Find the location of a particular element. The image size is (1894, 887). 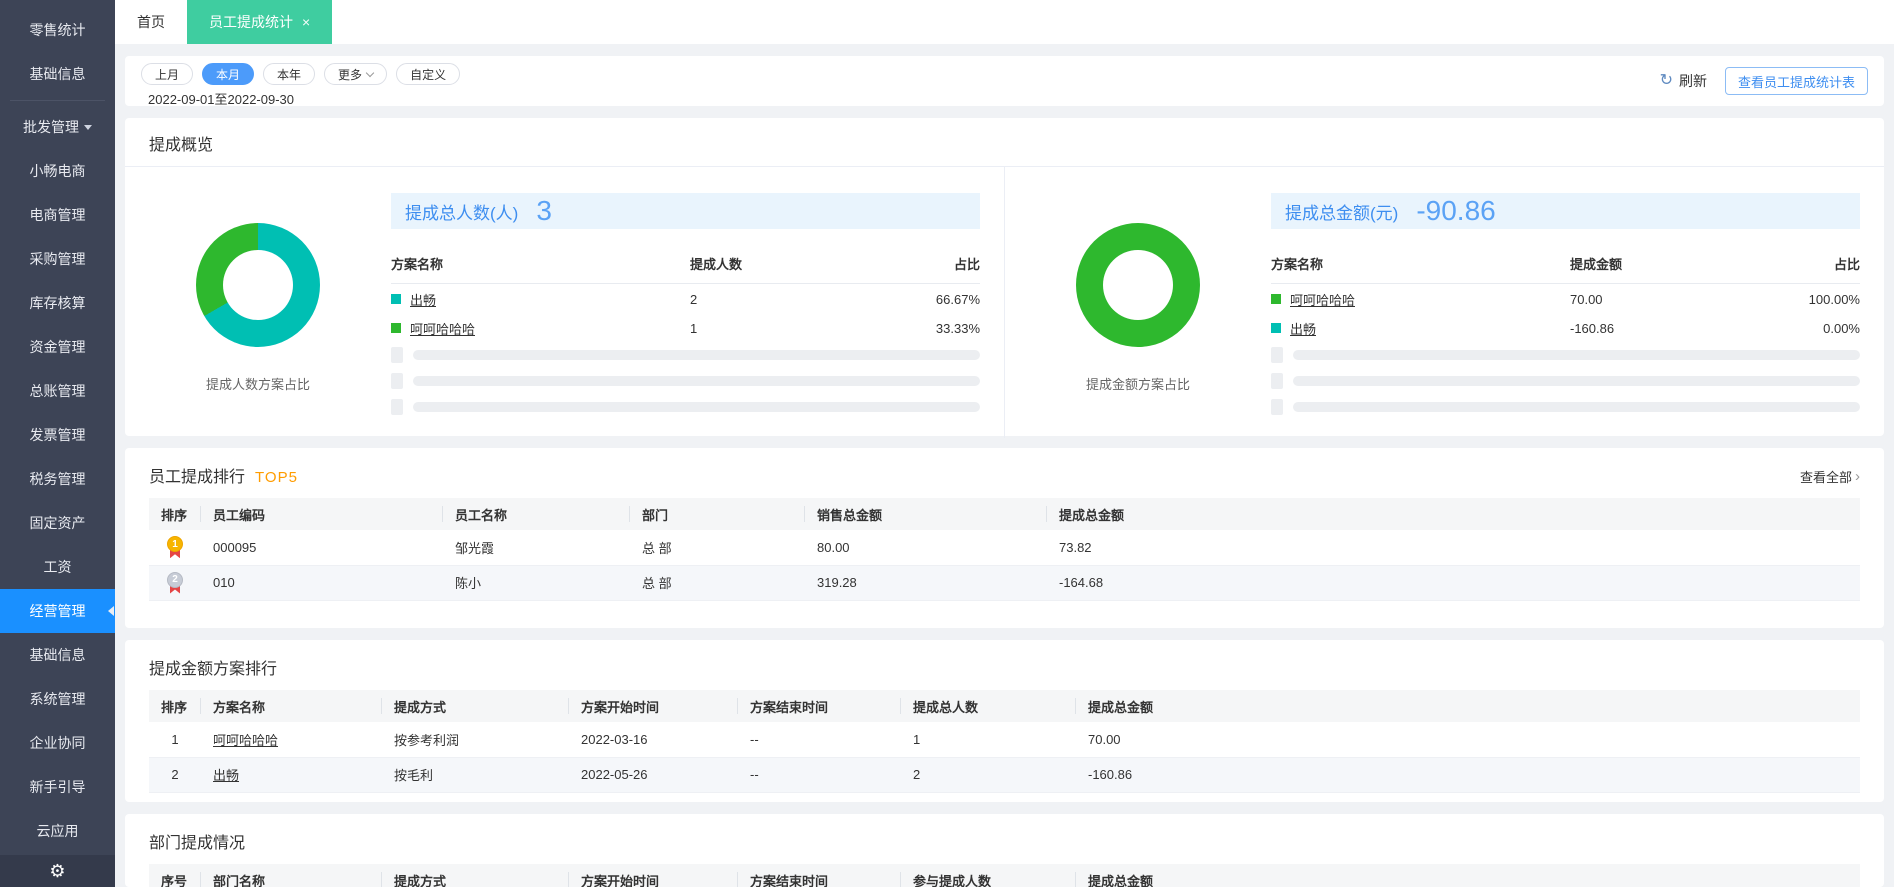

commission-total: 73.82 is located at coordinates (1453, 548).